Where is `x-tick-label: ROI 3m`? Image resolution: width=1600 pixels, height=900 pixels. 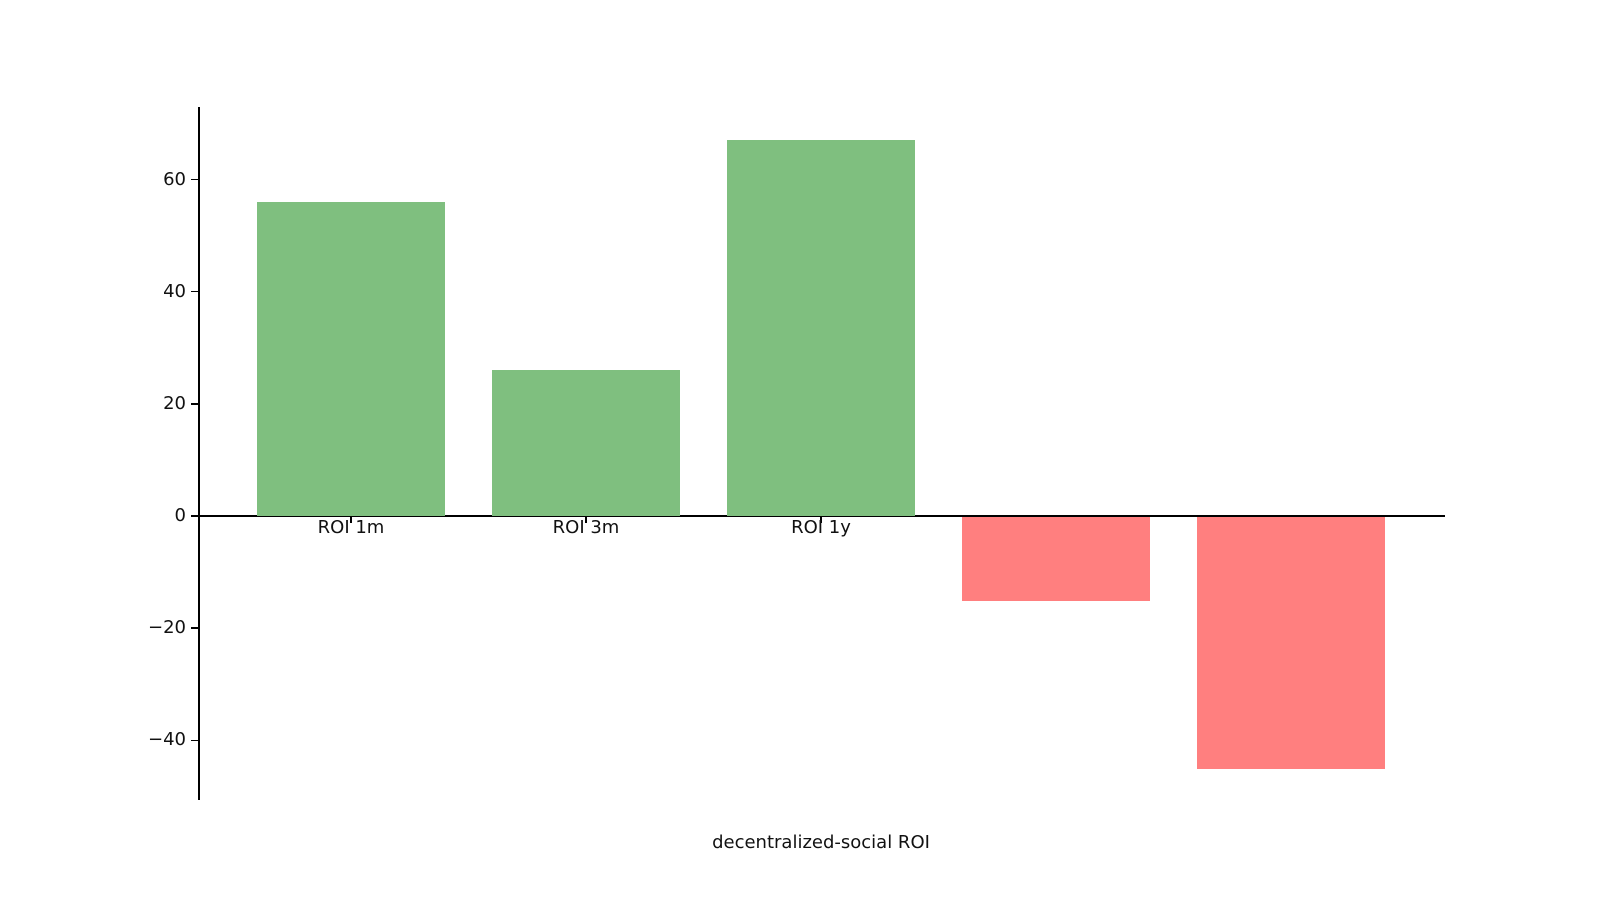 x-tick-label: ROI 3m is located at coordinates (586, 527).